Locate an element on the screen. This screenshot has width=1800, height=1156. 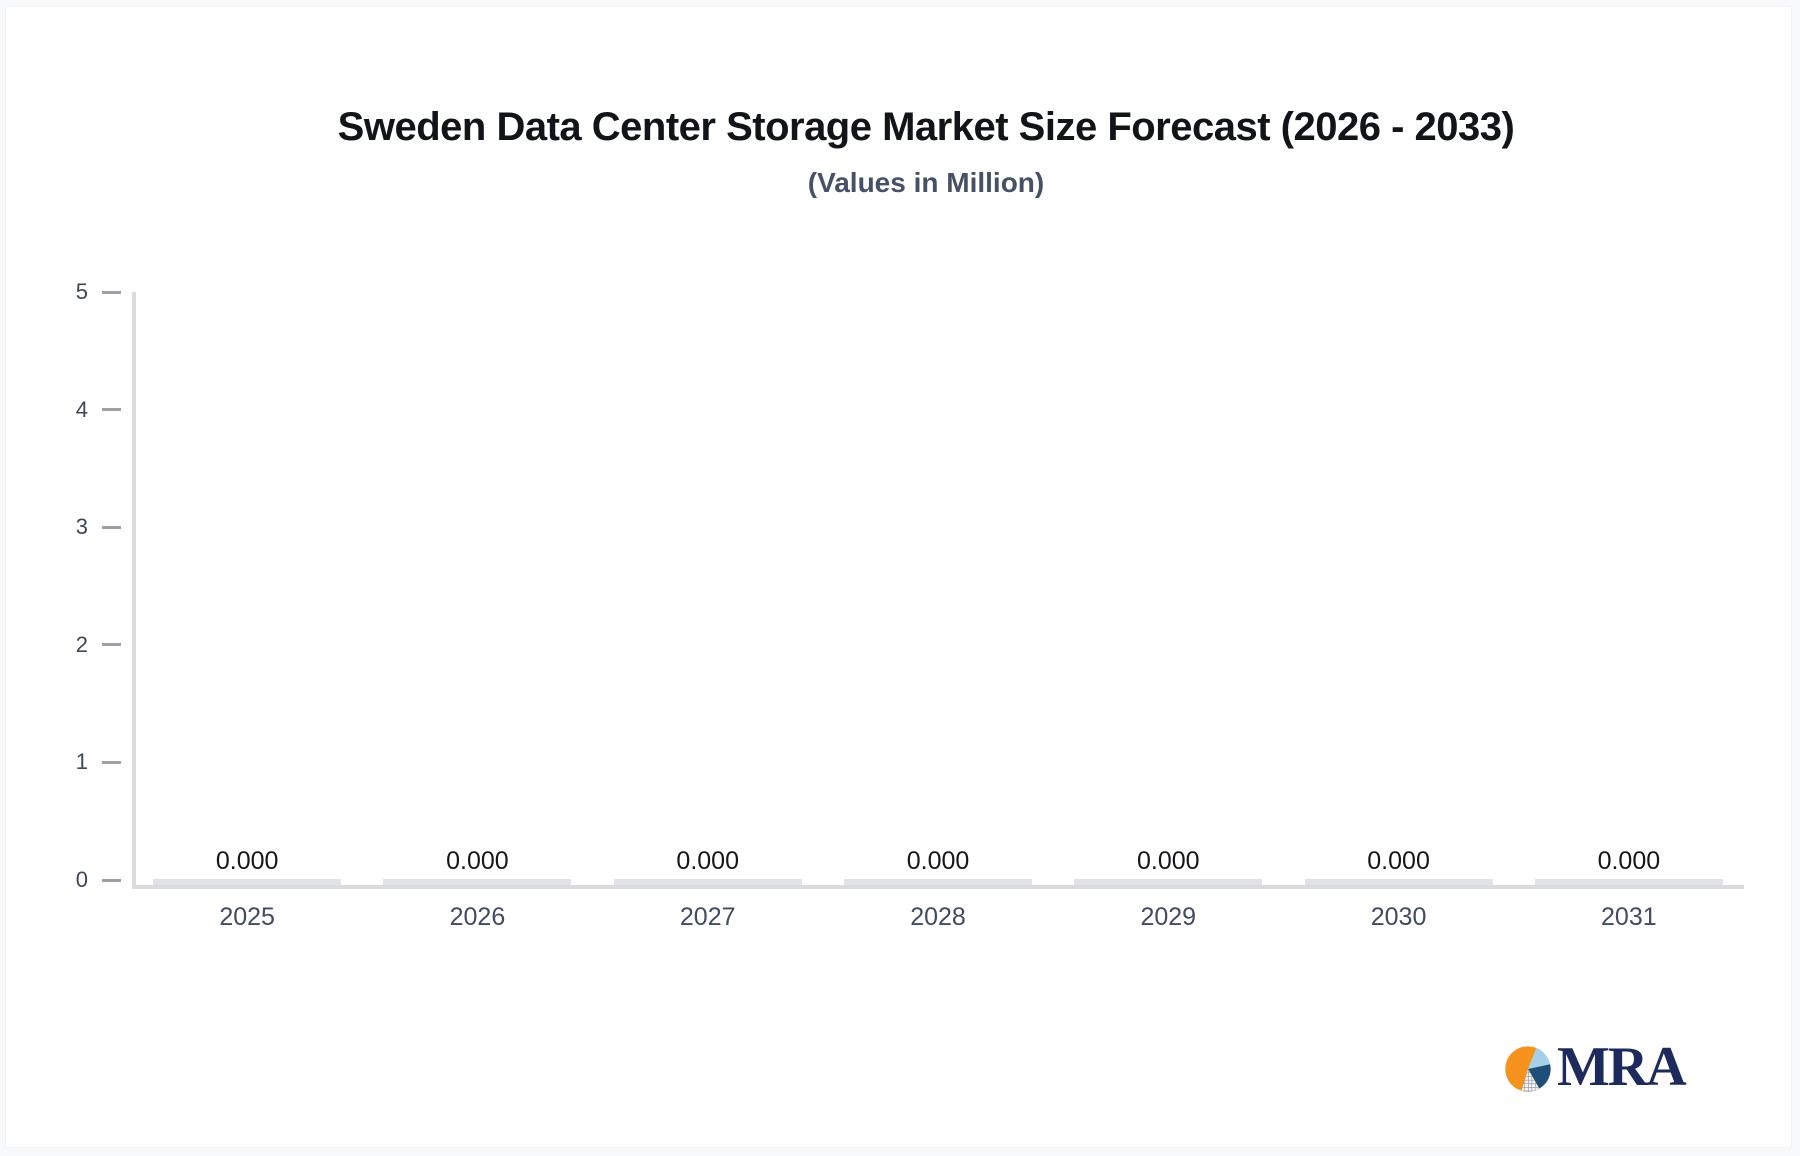
y-axis-tick-label: 2 is located at coordinates (81, 644).